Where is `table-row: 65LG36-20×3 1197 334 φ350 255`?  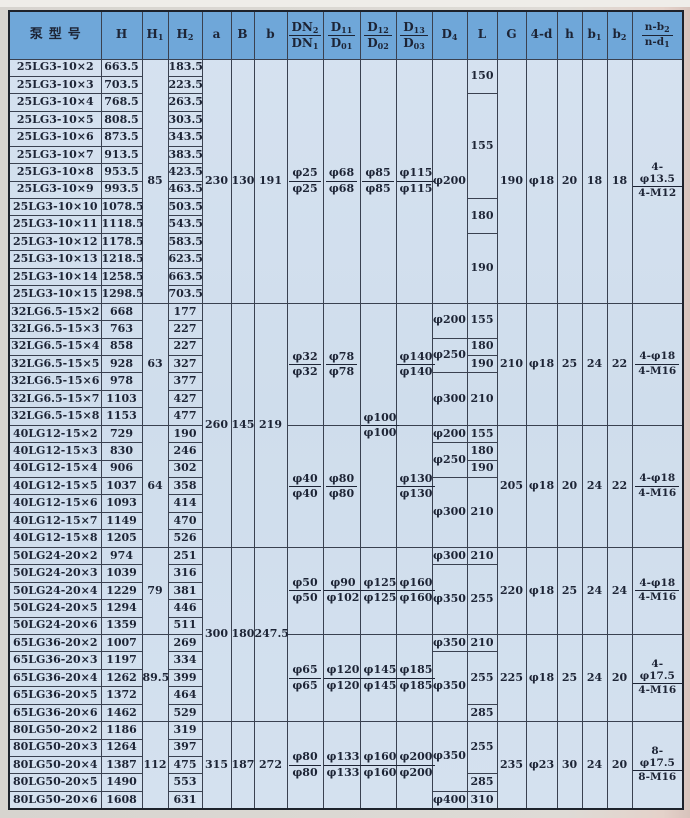
table-row: 65LG36-20×3 1197 334 φ350 255 is located at coordinates (345, 687).